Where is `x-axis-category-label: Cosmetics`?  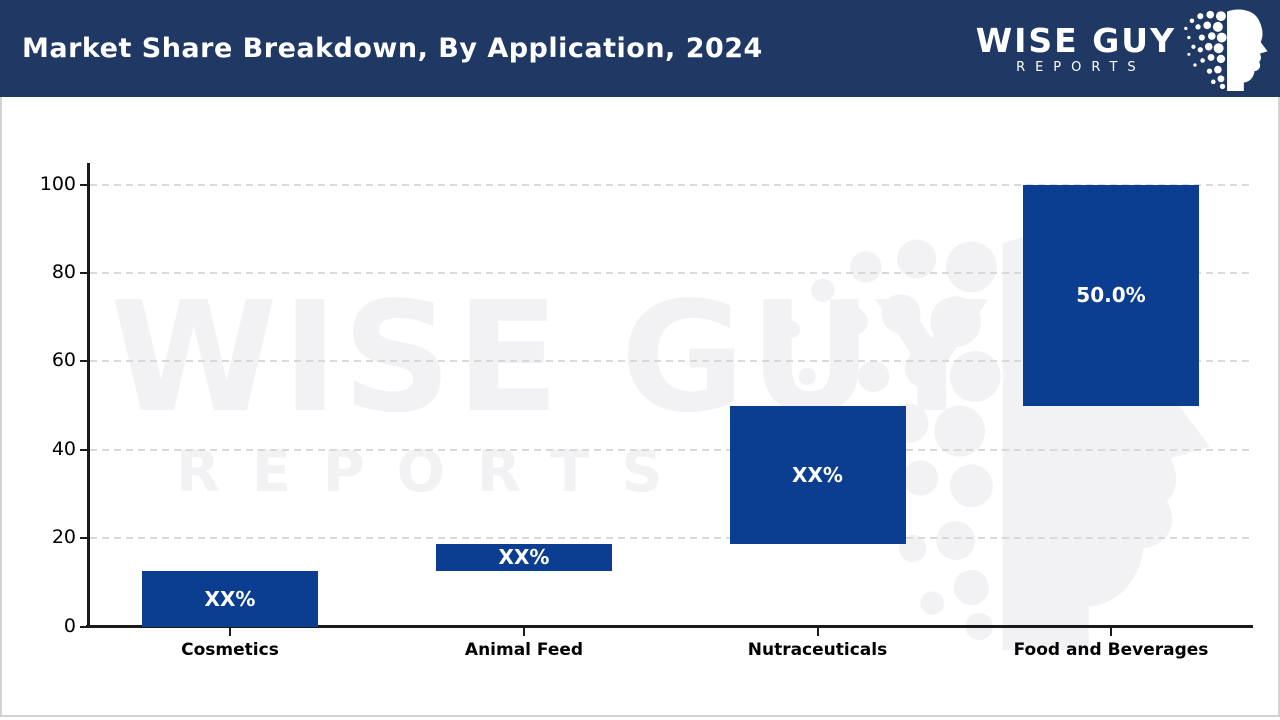 x-axis-category-label: Cosmetics is located at coordinates (230, 650).